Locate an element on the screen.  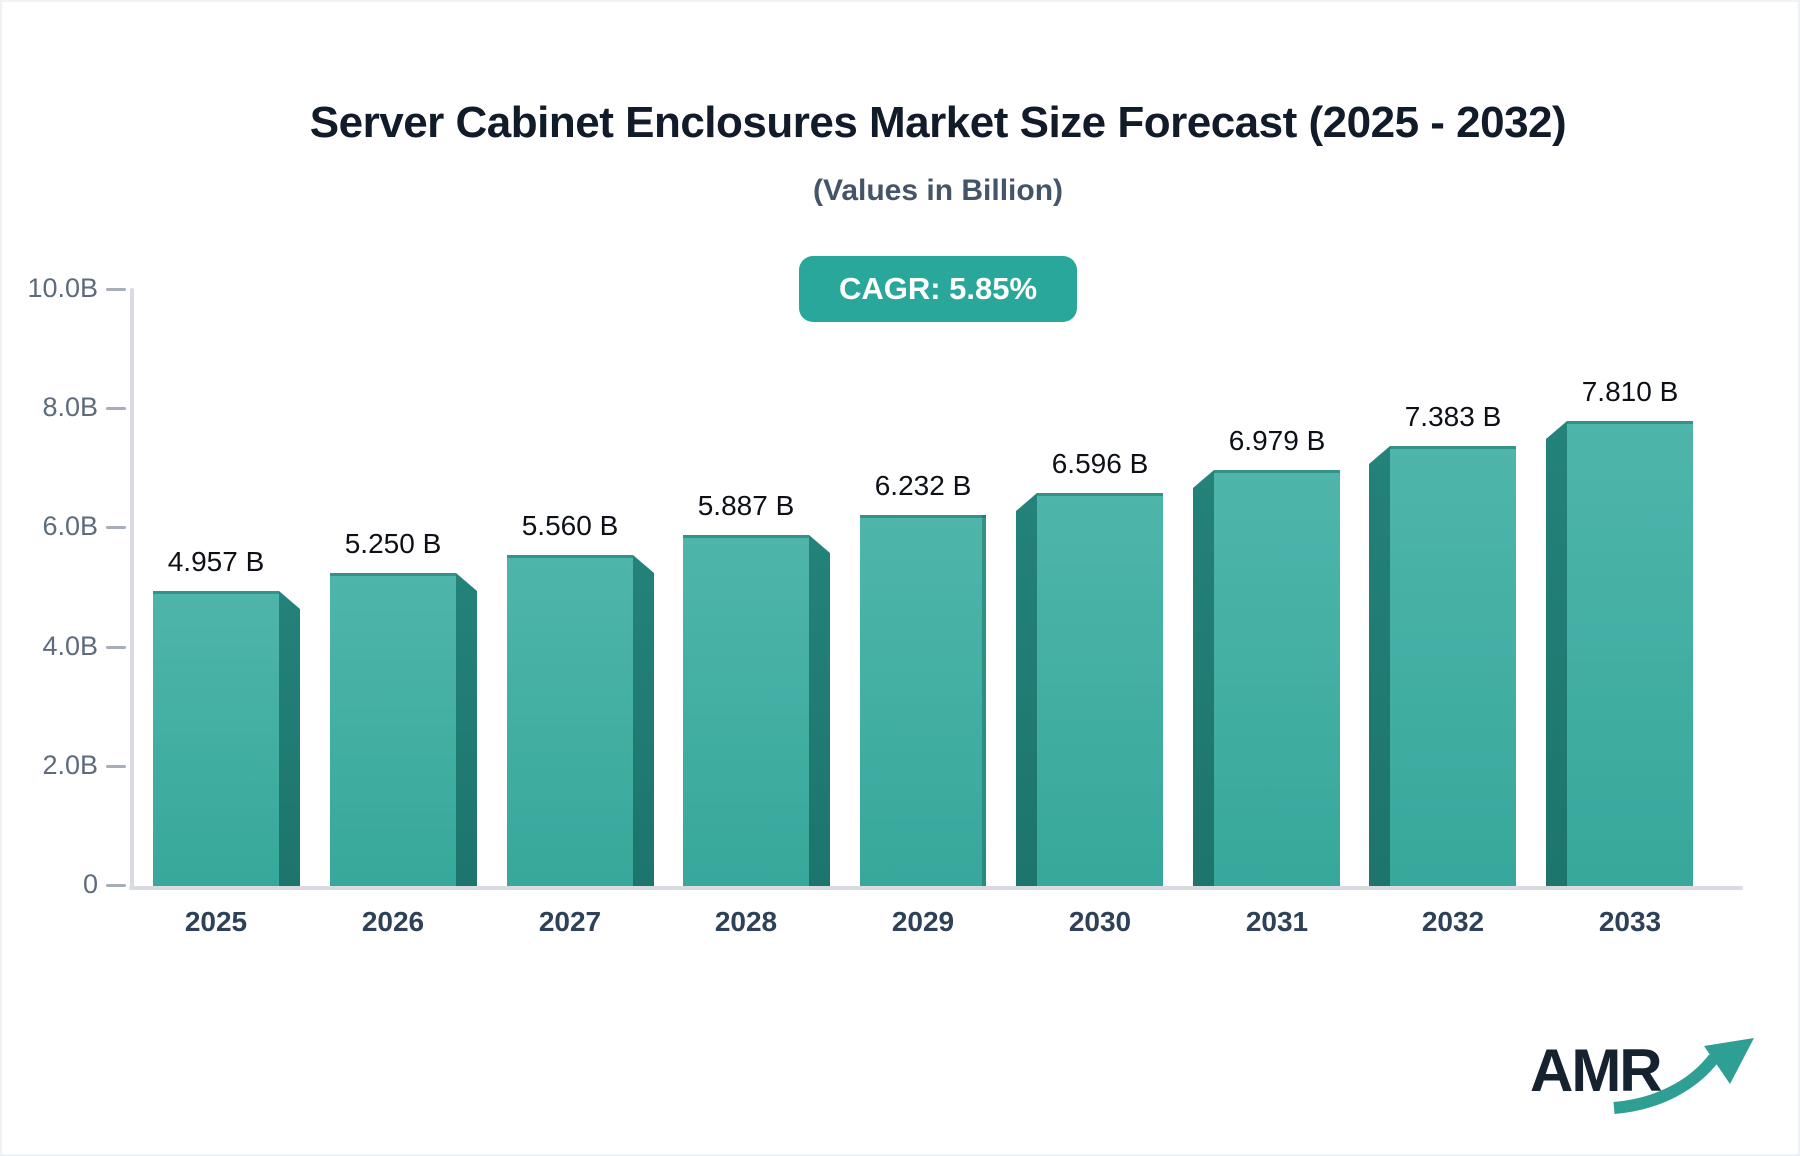
bar-value-label: 7.810 B is located at coordinates (1630, 391).